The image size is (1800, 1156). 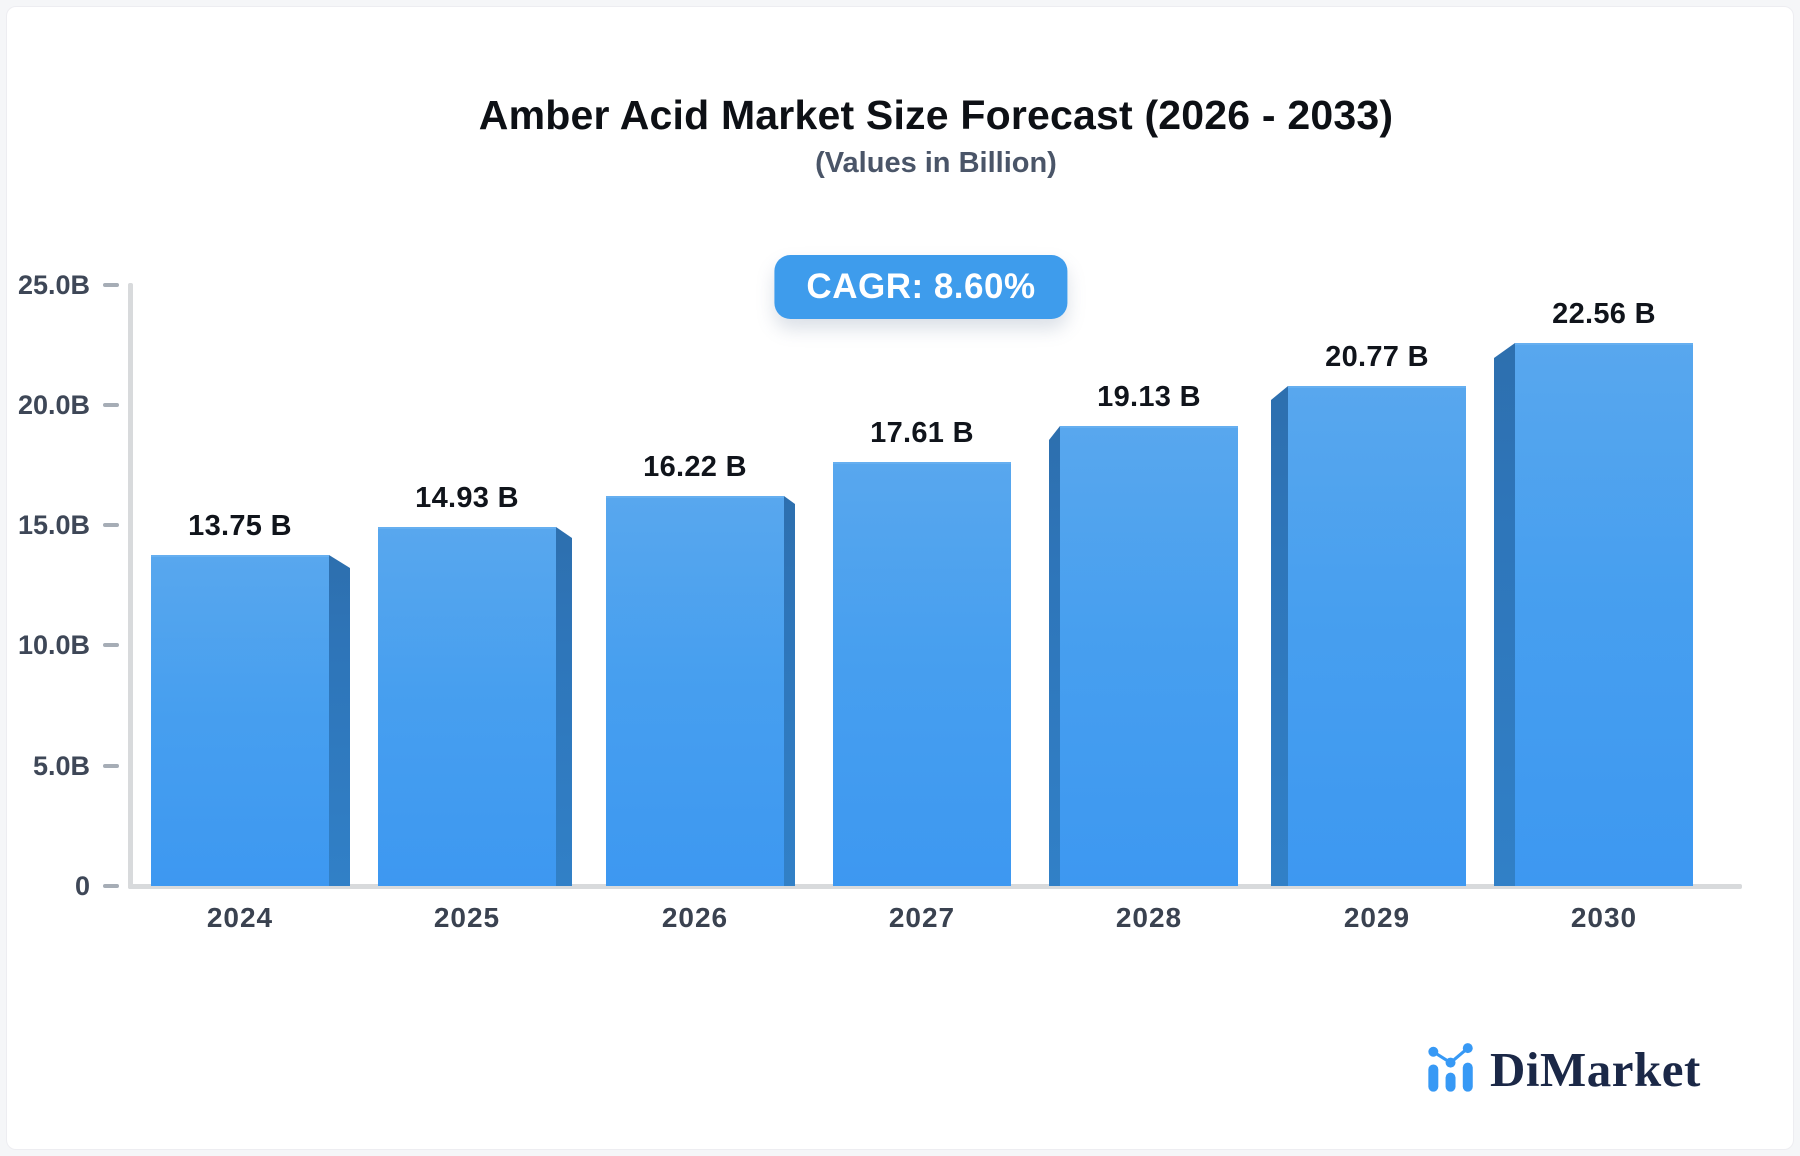 I want to click on brand-logo: DiMarket, so click(x=1561, y=1069).